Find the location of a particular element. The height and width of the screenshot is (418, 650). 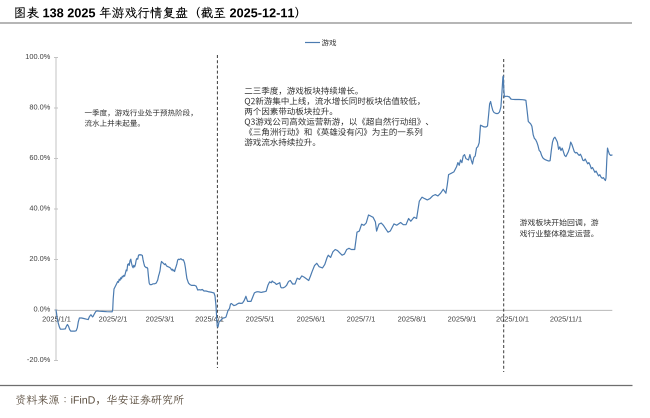

svg-text: 2025/6/1 is located at coordinates (311, 318).